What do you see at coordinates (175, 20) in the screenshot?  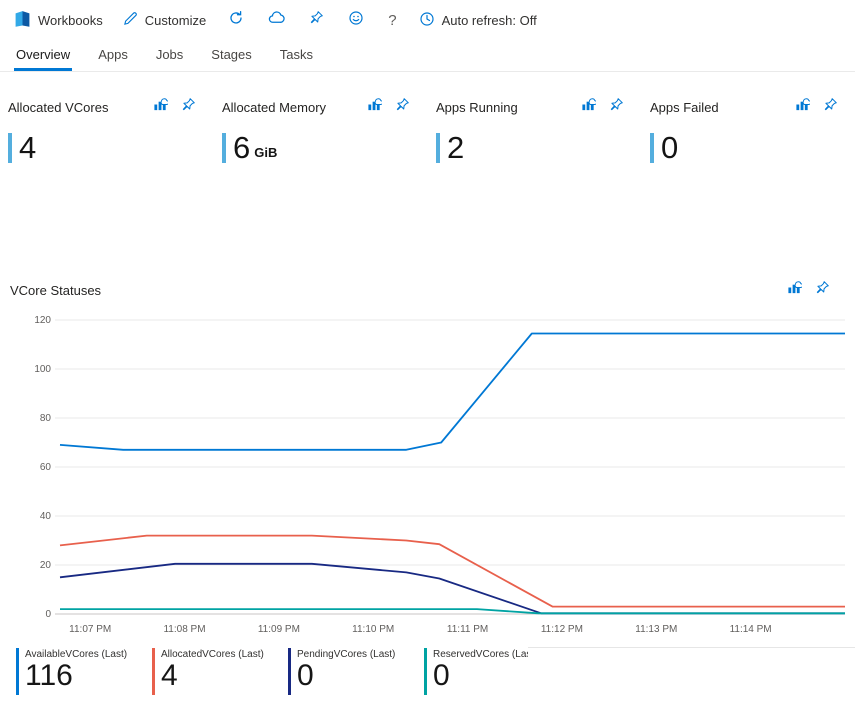 I see `customize-label: Customize` at bounding box center [175, 20].